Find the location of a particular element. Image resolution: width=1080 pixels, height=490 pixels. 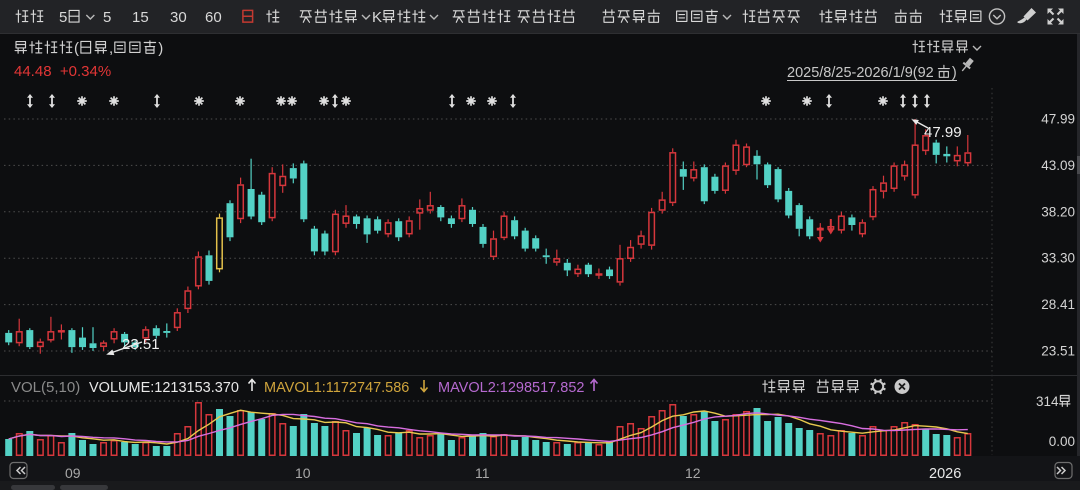

svg-text: 10 is located at coordinates (303, 473).